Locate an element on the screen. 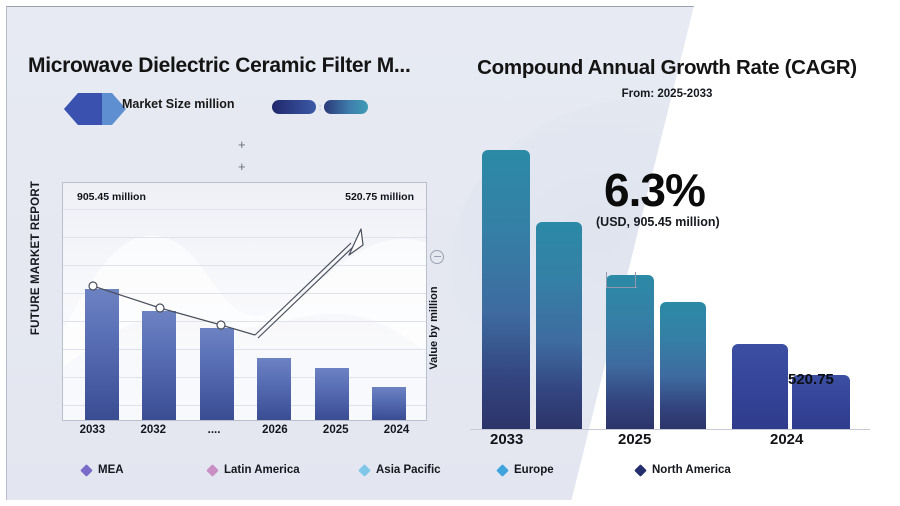 Image resolution: width=900 pixels, height=506 pixels. right-chart-baseline is located at coordinates (670, 429).